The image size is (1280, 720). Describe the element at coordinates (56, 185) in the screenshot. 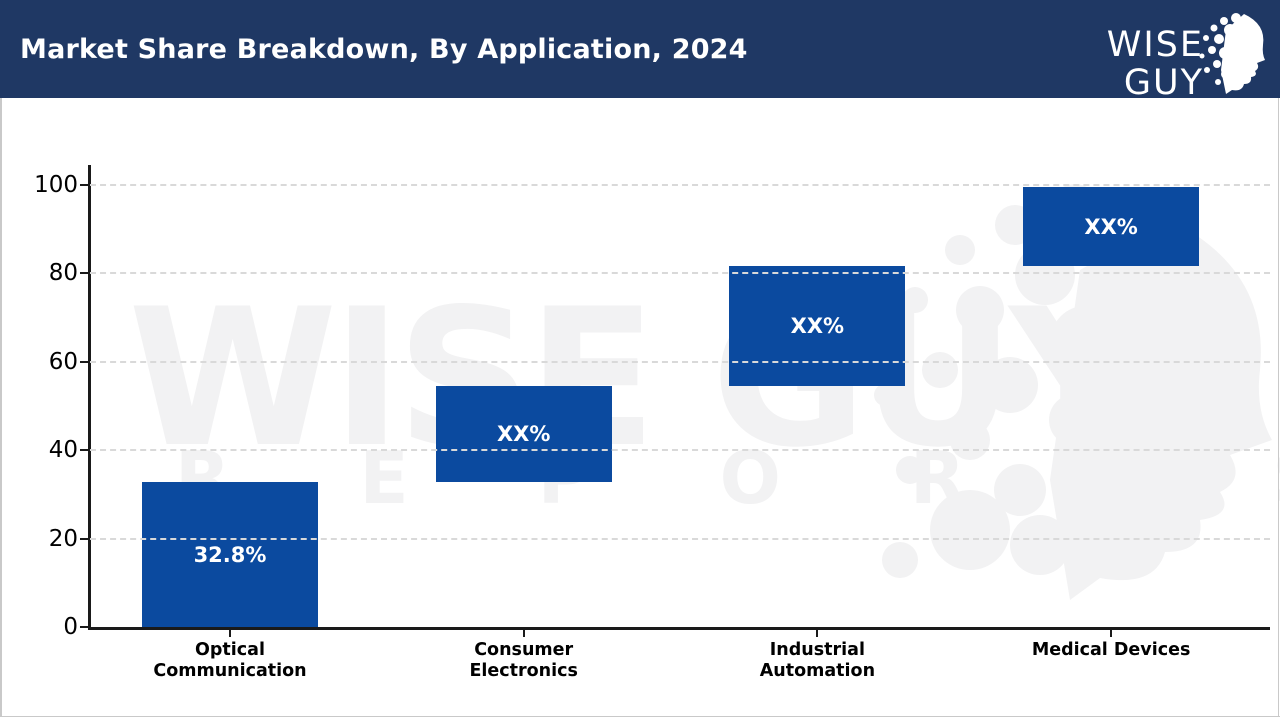

I see `y-axis-tick-label: 100` at that location.